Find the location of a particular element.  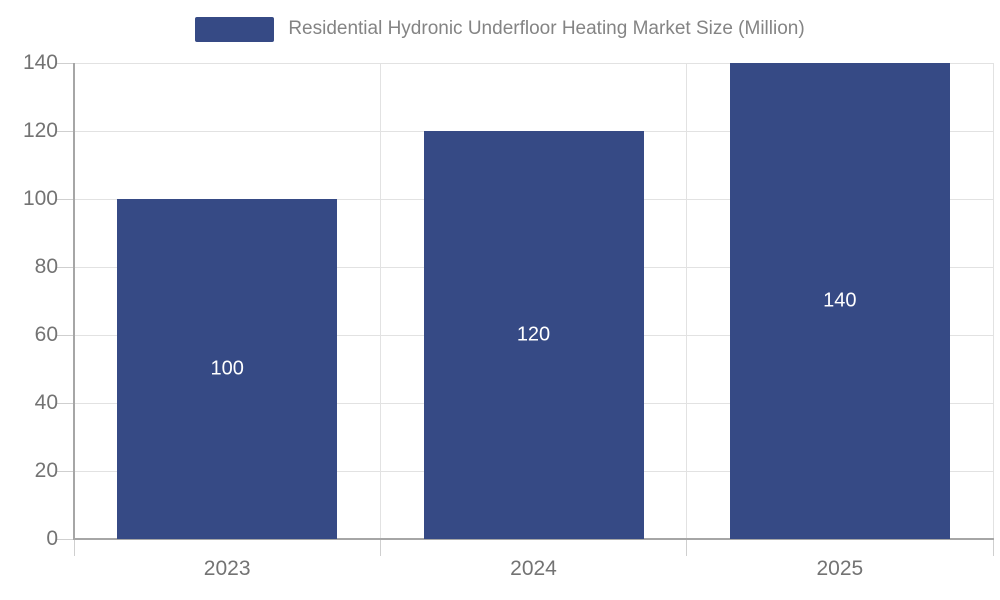

y-axis-tick-label: 120 is located at coordinates (40, 130).